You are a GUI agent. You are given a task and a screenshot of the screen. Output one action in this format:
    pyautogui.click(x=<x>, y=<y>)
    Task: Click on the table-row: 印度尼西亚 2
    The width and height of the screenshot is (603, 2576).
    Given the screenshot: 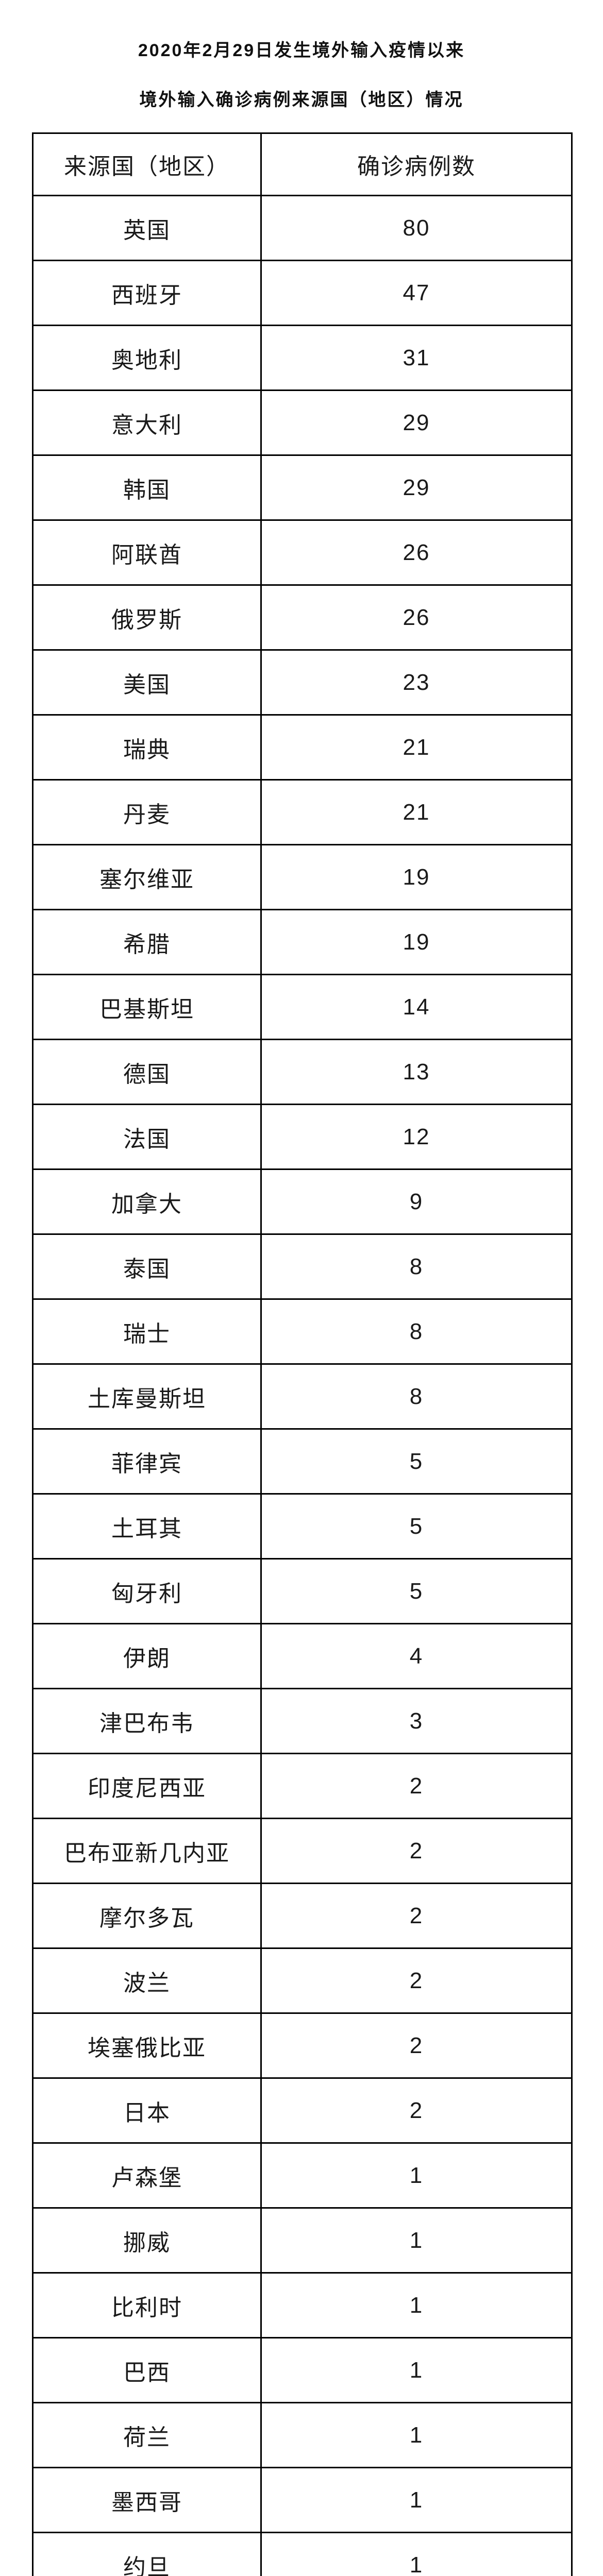 What is the action you would take?
    pyautogui.click(x=302, y=1786)
    